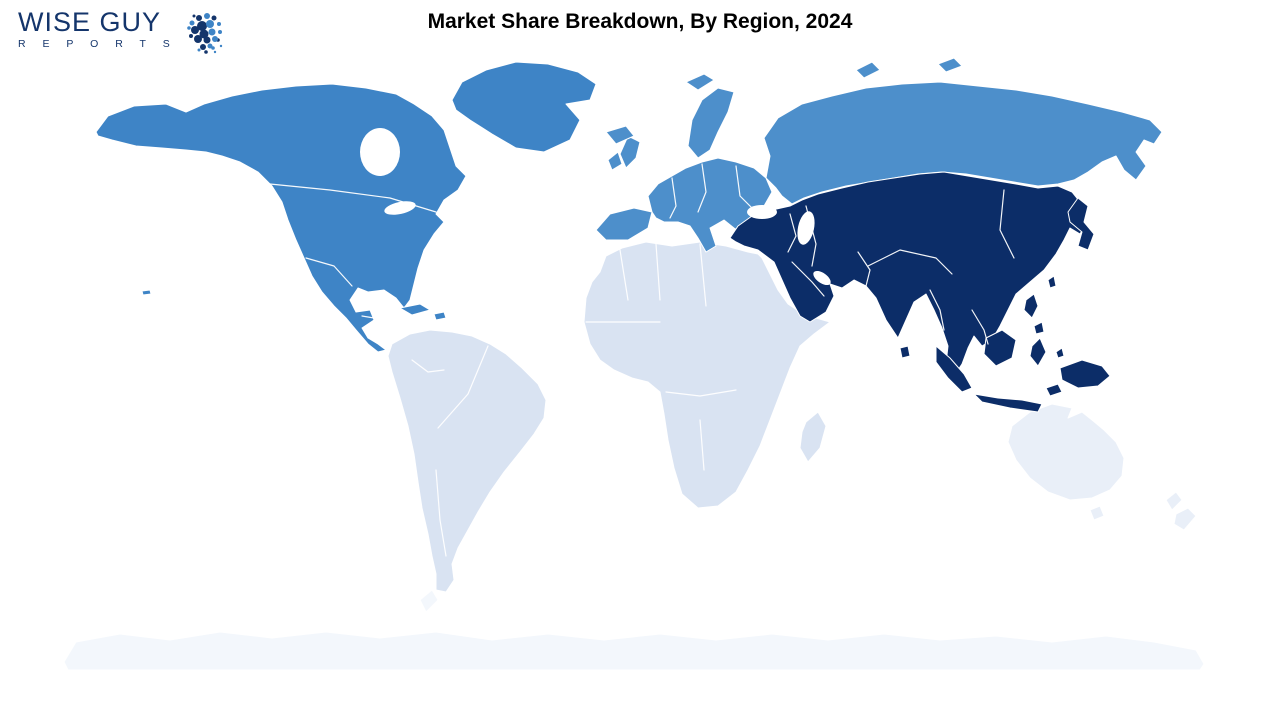 This screenshot has height=720, width=1280. Describe the element at coordinates (762, 212) in the screenshot. I see `black-sea` at that location.